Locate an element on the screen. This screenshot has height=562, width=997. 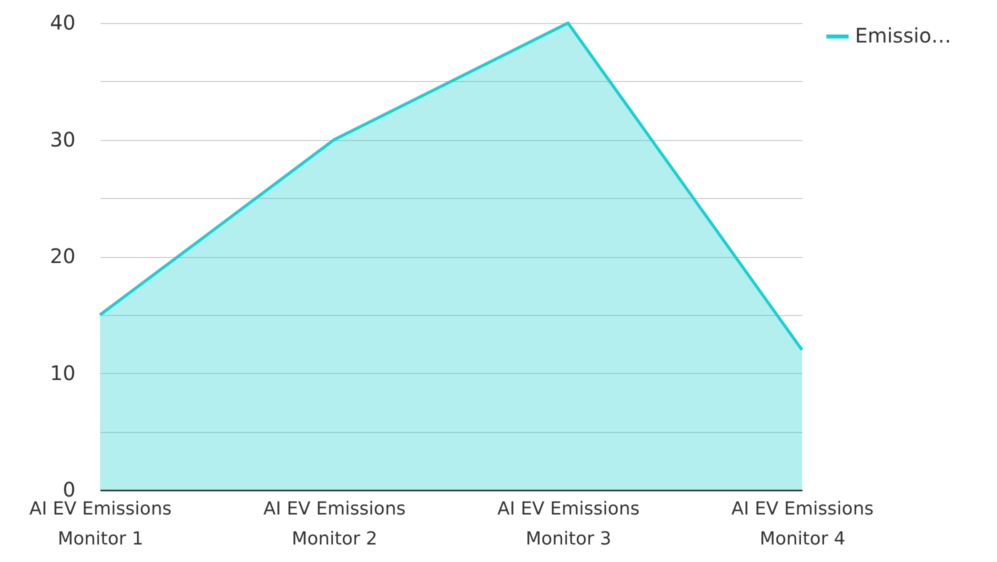
x-tick-label: AI EV Emissions Monitor 3 is located at coordinates (568, 524).